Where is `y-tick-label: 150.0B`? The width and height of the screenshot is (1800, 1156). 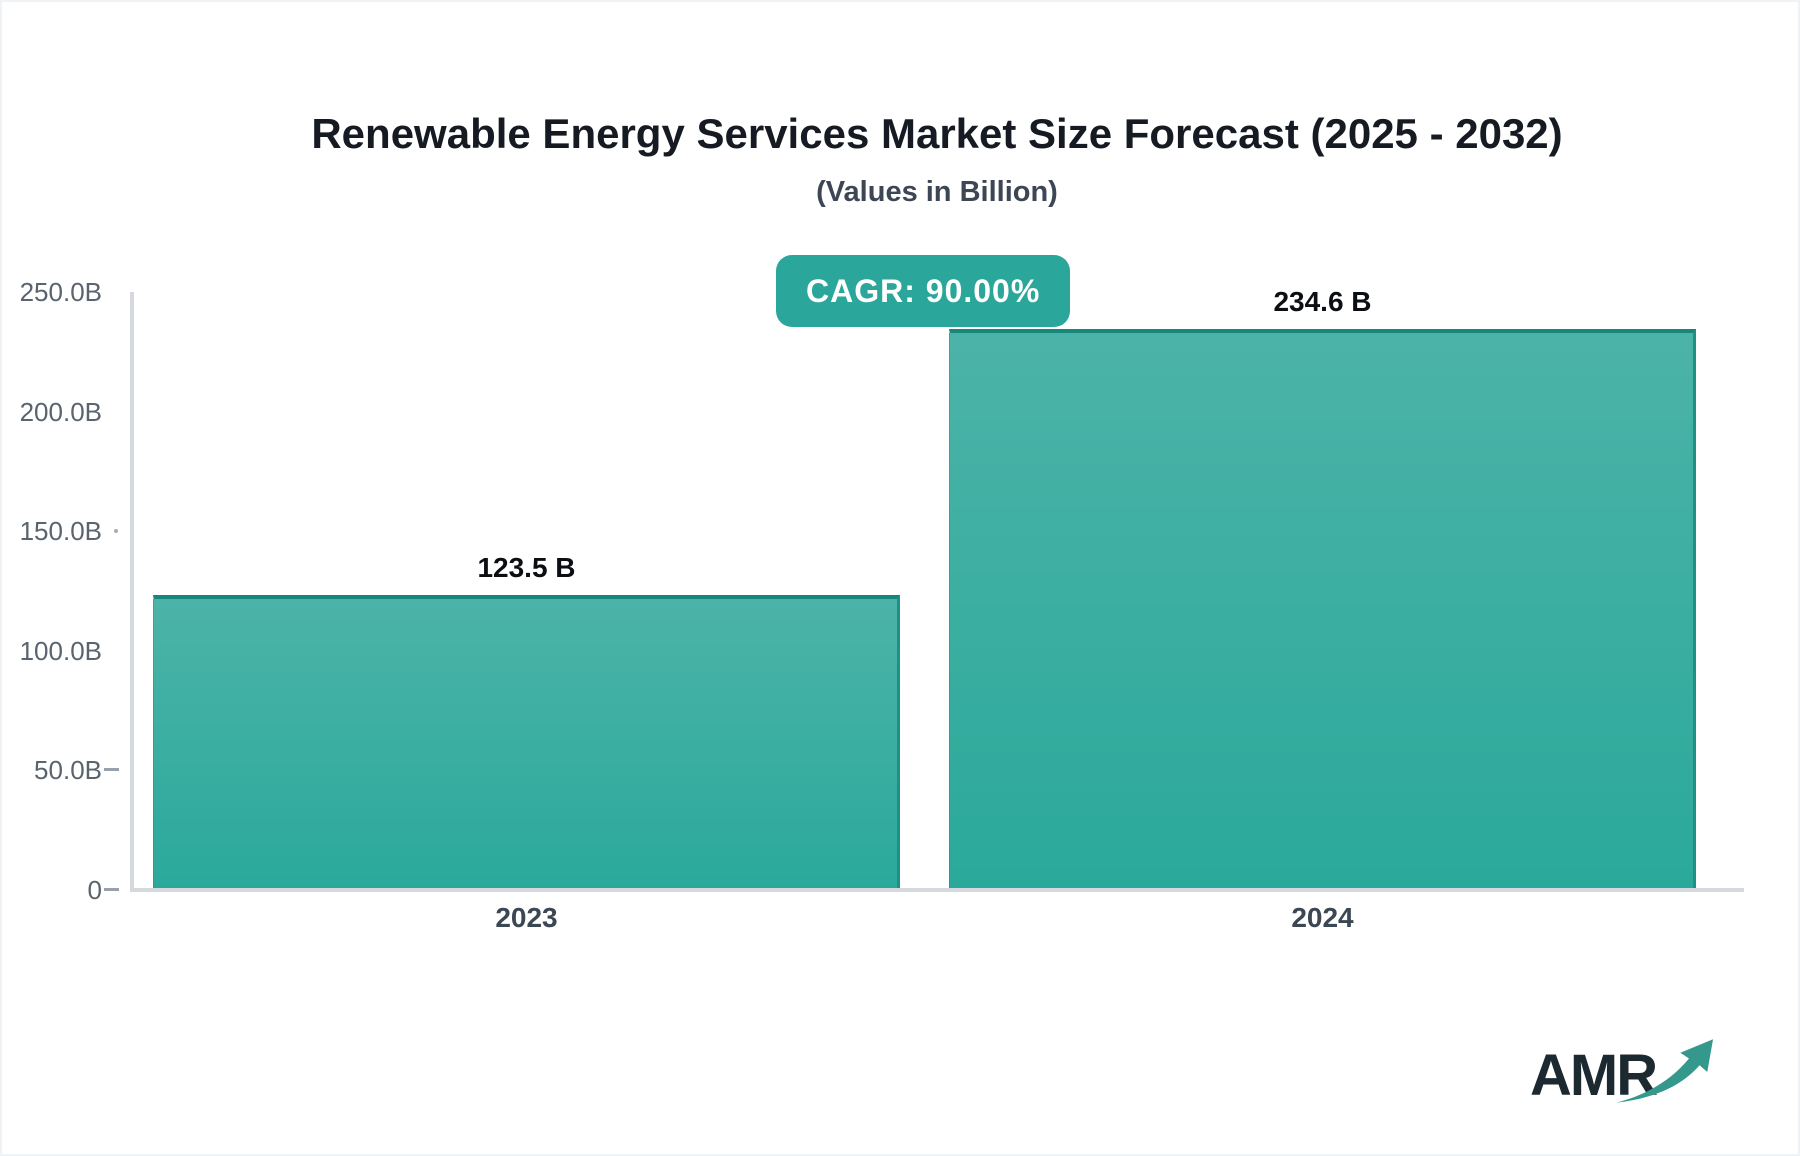
y-tick-label: 150.0B is located at coordinates (60, 531).